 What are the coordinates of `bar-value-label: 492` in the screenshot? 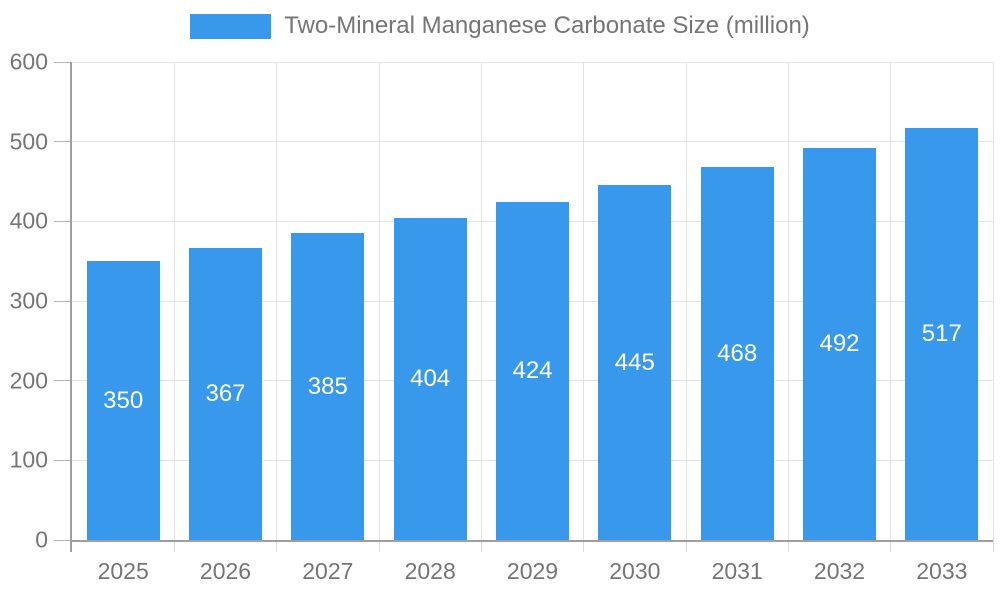 It's located at (839, 344).